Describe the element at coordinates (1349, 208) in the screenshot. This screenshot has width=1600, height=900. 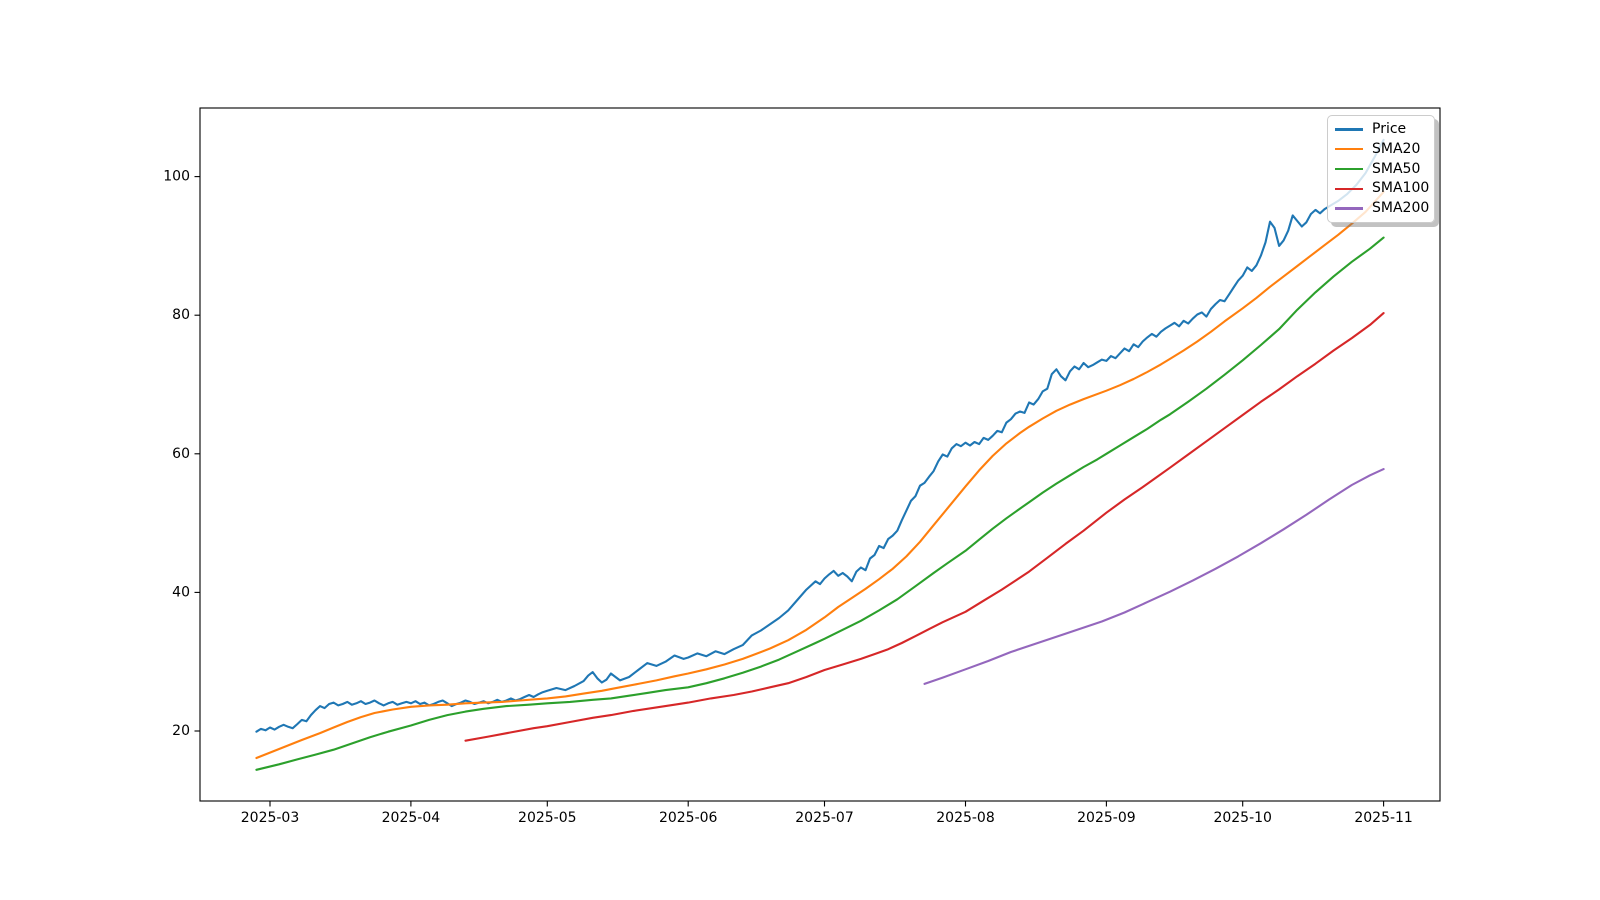
I see `sma200-line-sample` at that location.